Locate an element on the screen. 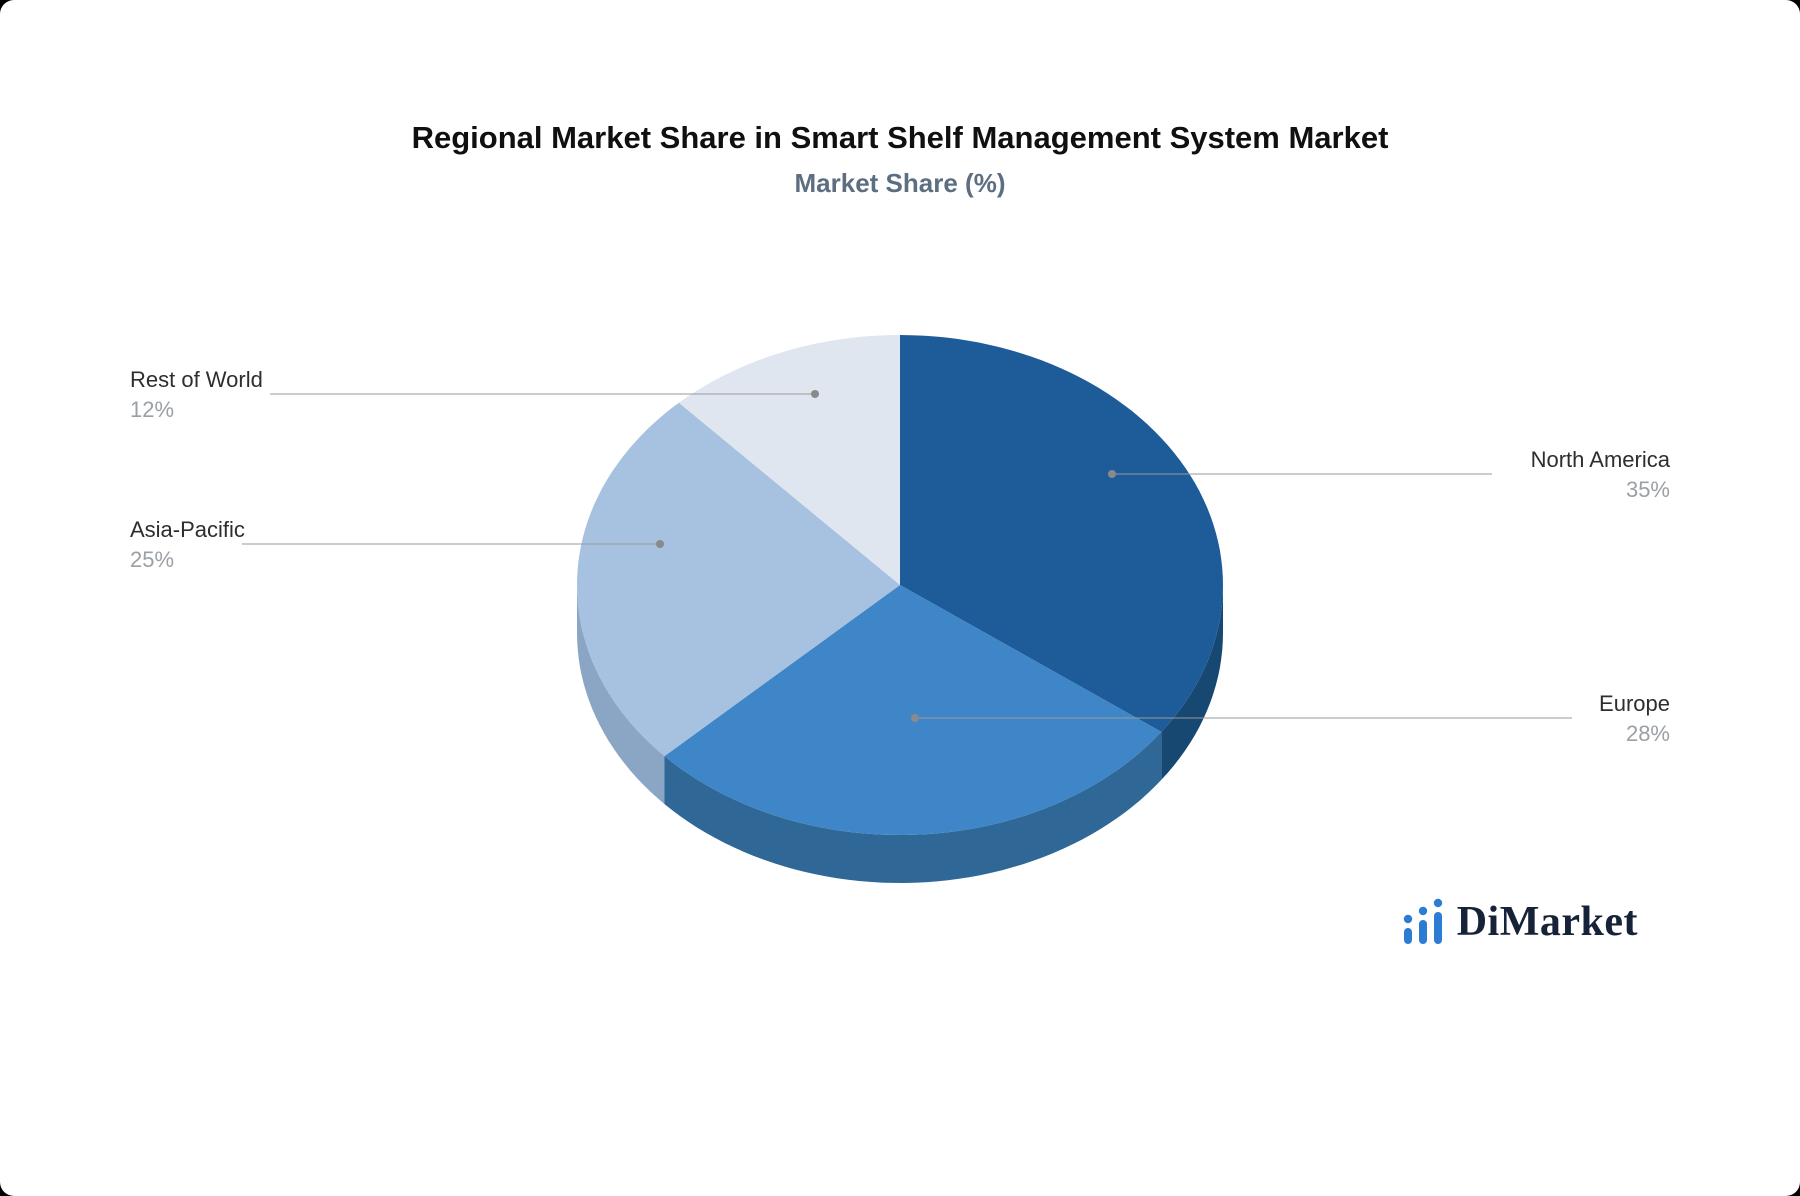 This screenshot has width=1800, height=1196. slice-label-name: Europe is located at coordinates (1634, 703).